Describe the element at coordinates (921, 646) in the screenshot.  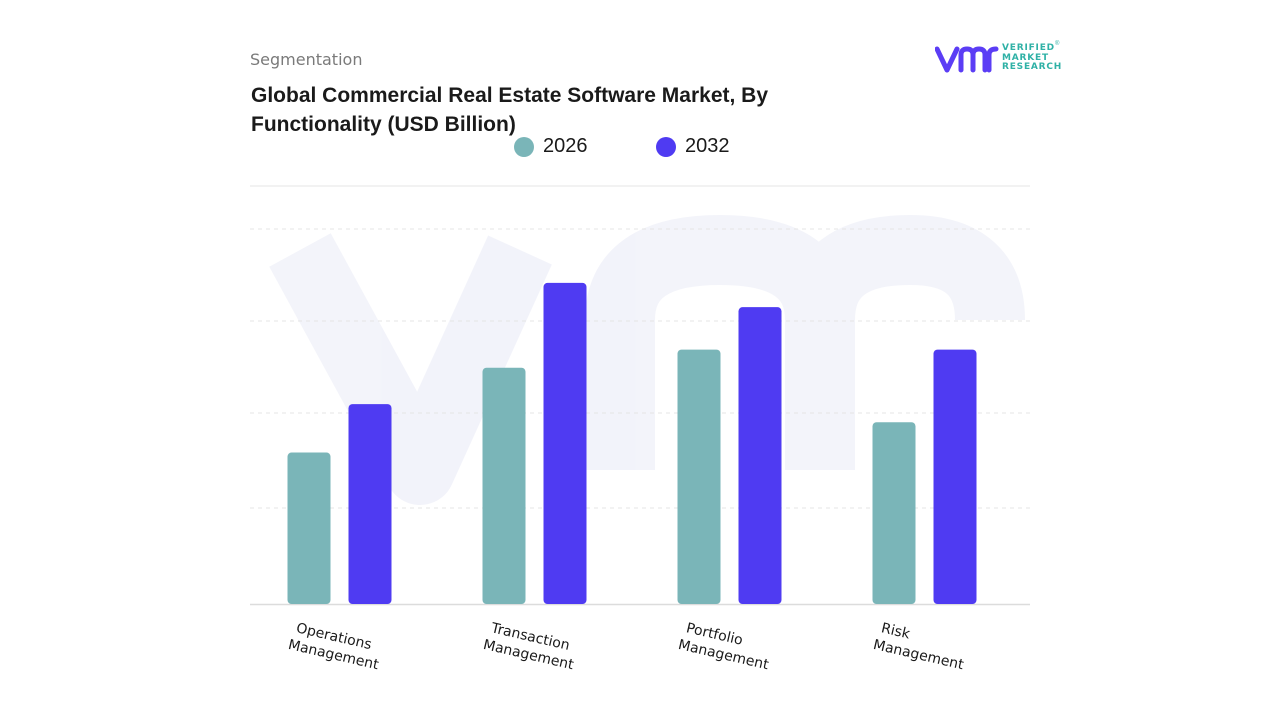
I see `category-label-risk-management: RiskManagement` at that location.